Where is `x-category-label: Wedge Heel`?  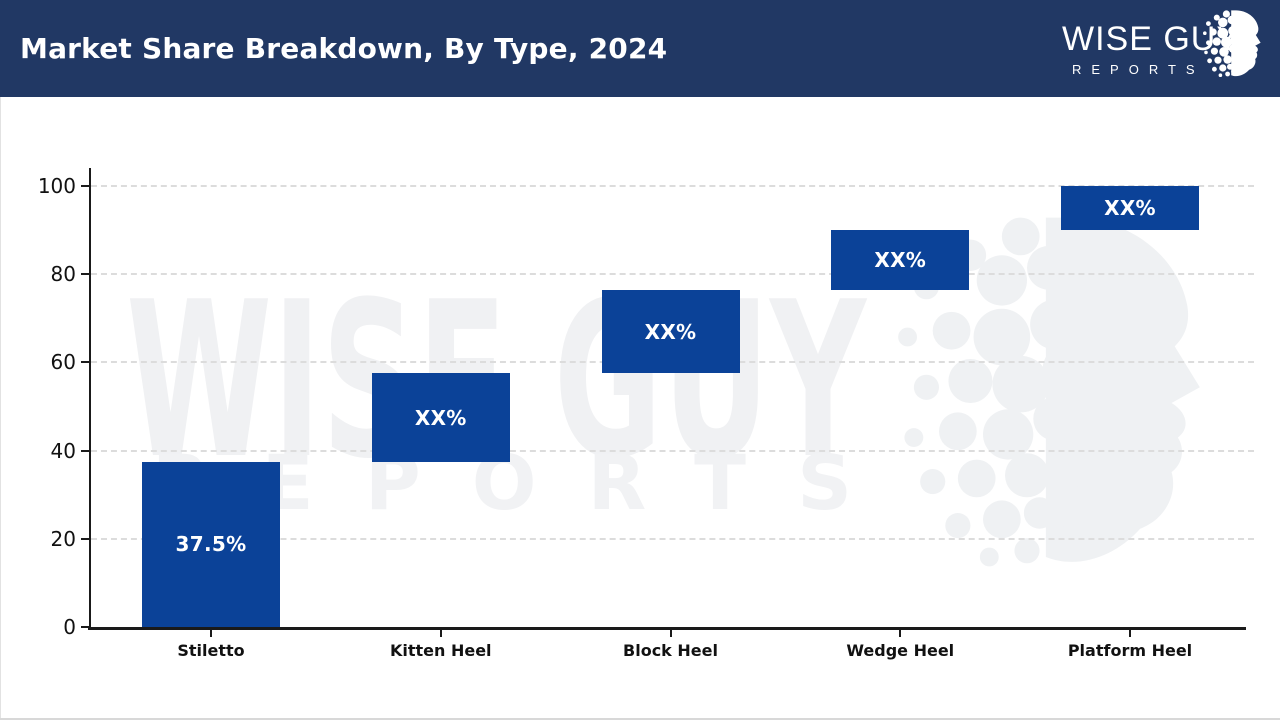 x-category-label: Wedge Heel is located at coordinates (900, 650).